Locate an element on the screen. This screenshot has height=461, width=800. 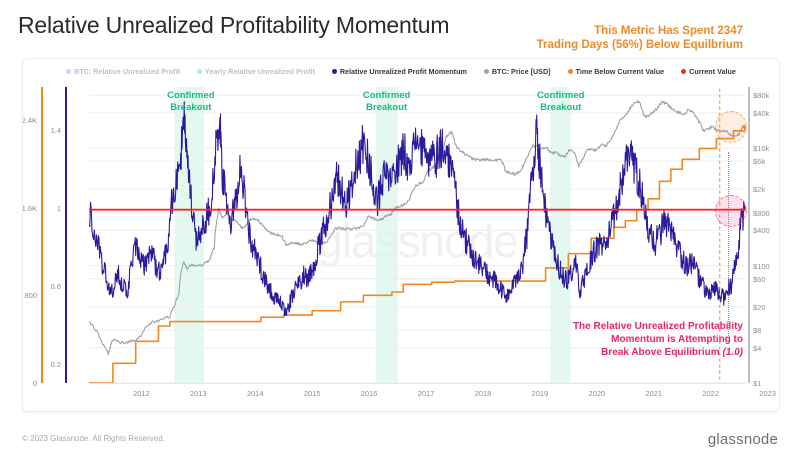
axis-tick-time-below-2: 1.6K is located at coordinates (29, 208).